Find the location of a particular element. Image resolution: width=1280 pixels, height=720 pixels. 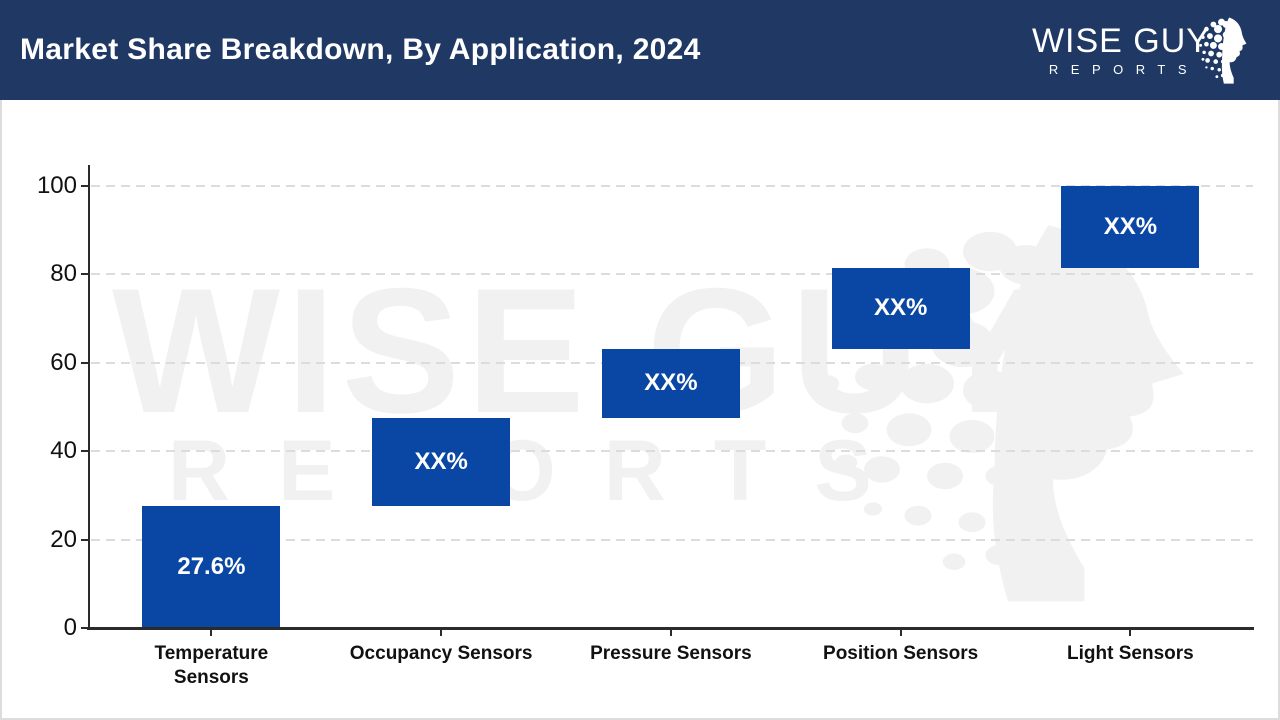

bar-value-label: 27.6% is located at coordinates (211, 566).